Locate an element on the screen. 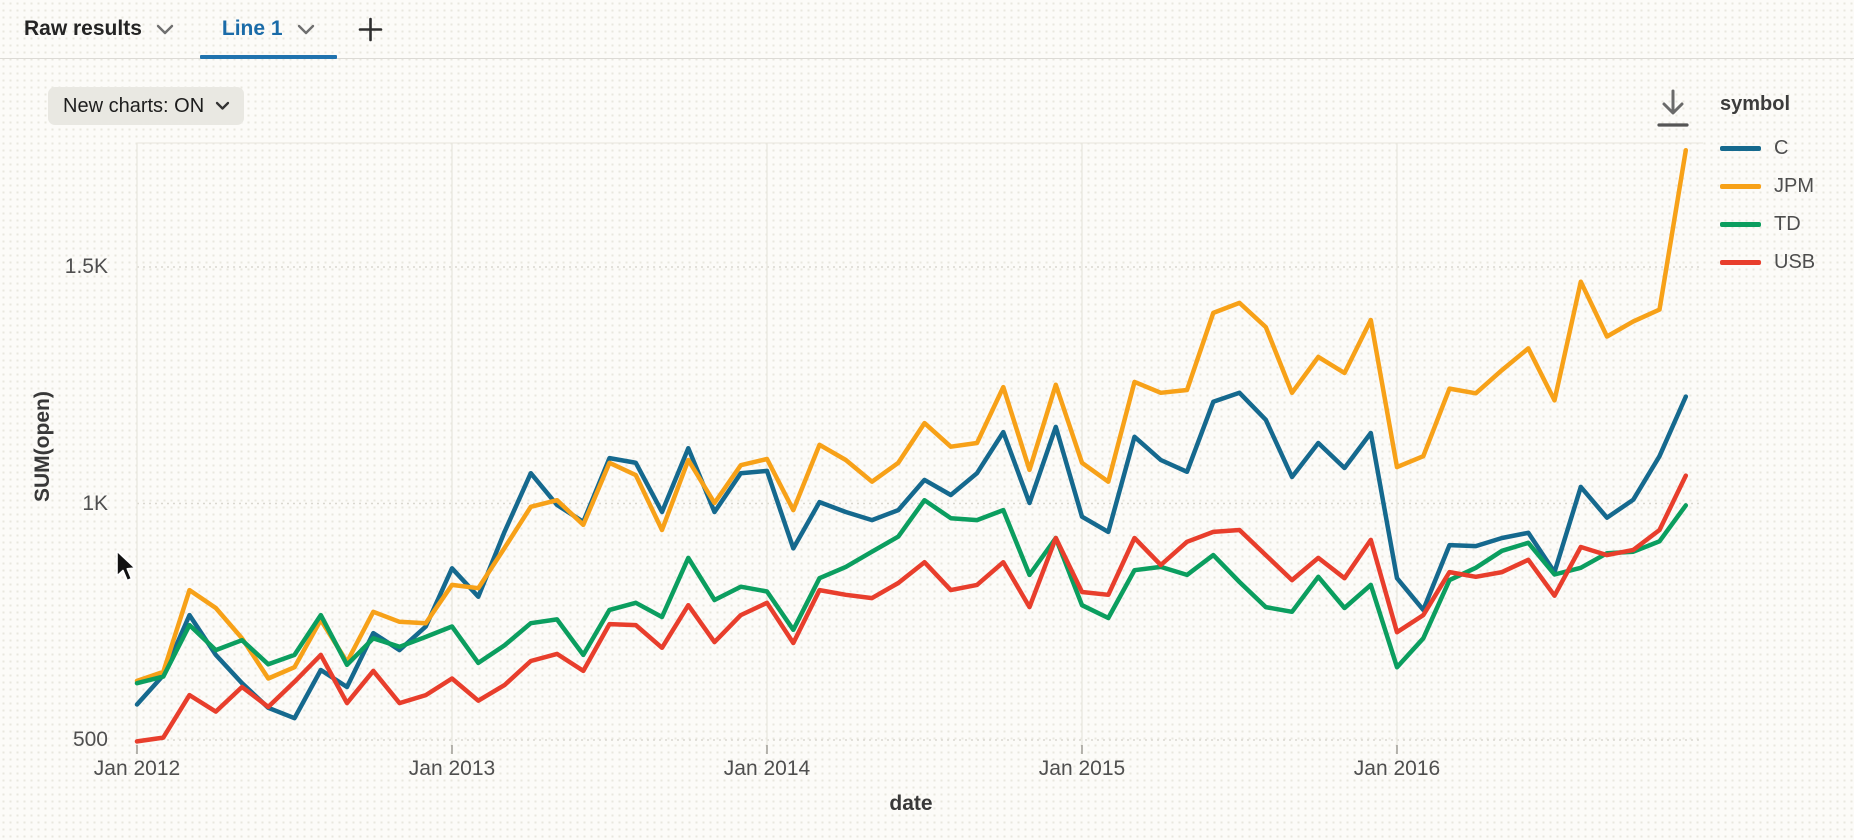 Image resolution: width=1854 pixels, height=840 pixels. active-tab-indicator is located at coordinates (268, 57).